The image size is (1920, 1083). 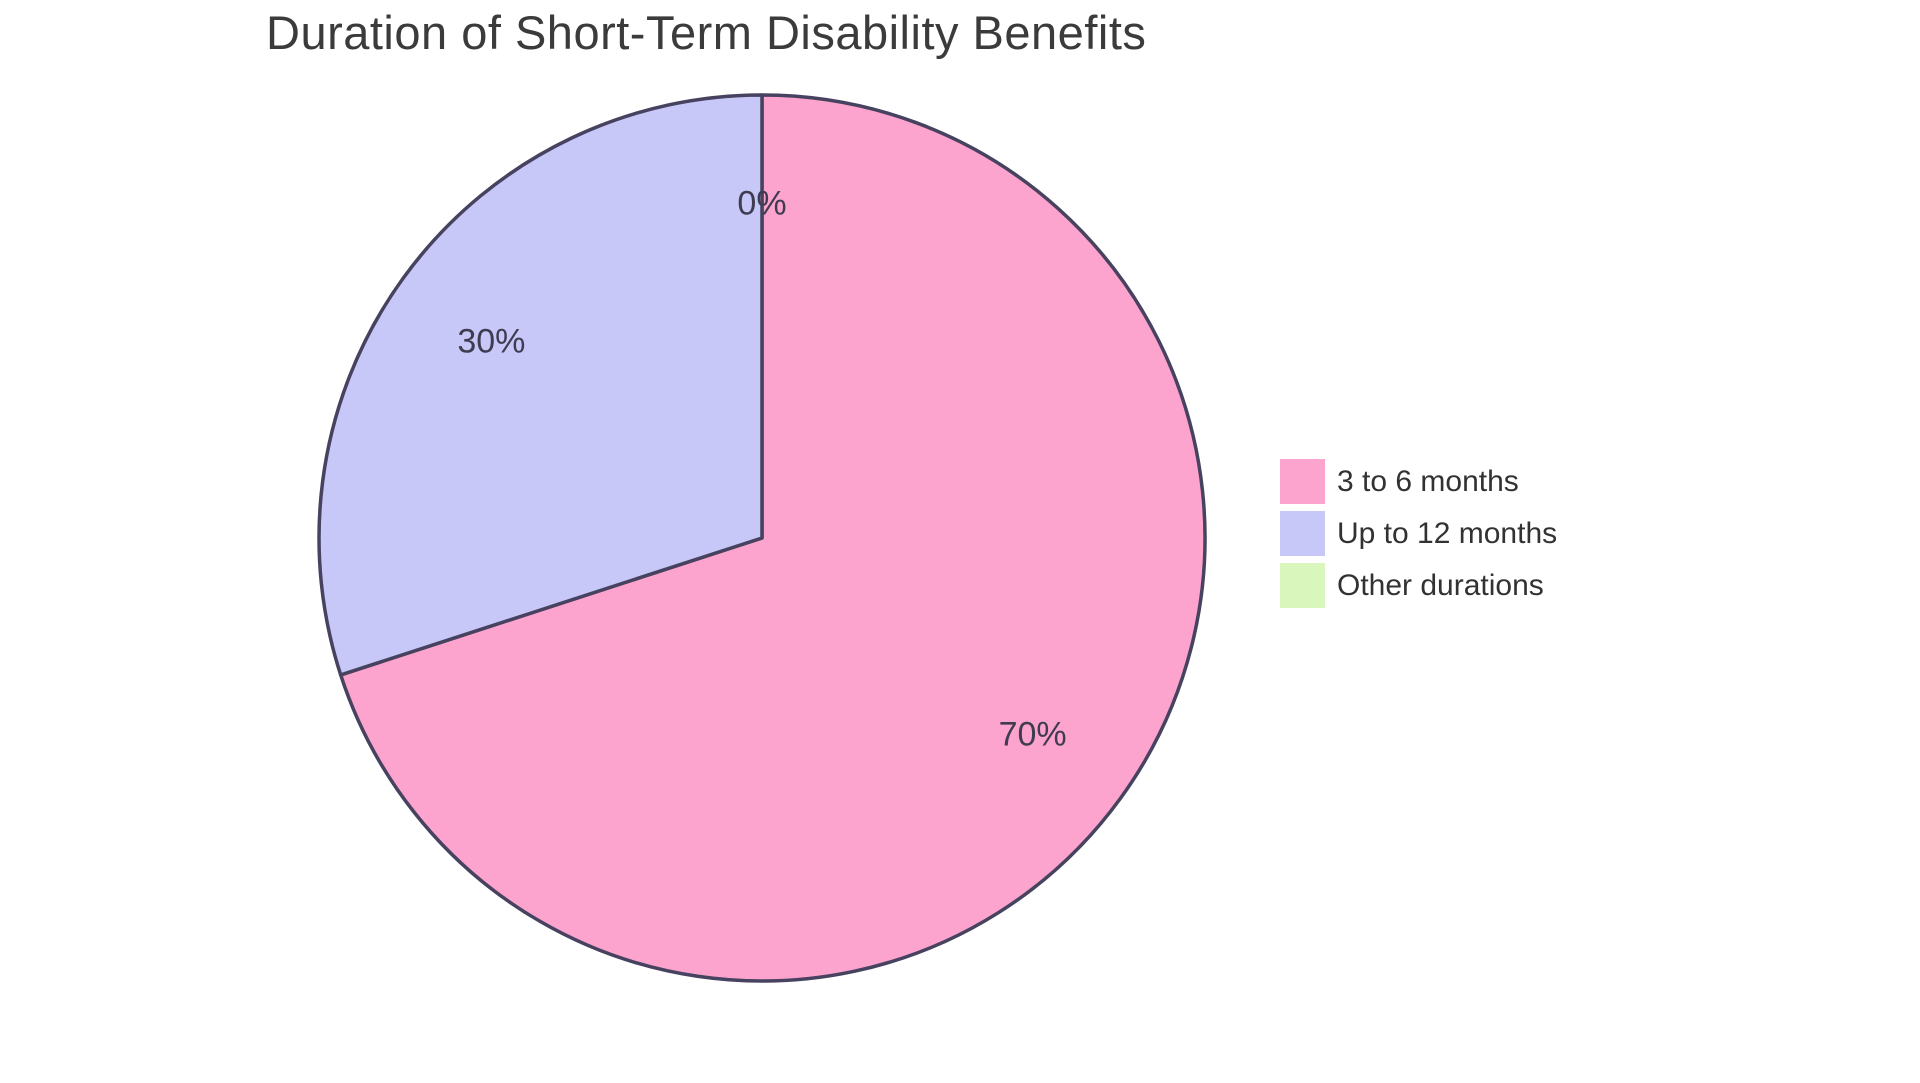 I want to click on legend-label: Other durations, so click(x=1440, y=585).